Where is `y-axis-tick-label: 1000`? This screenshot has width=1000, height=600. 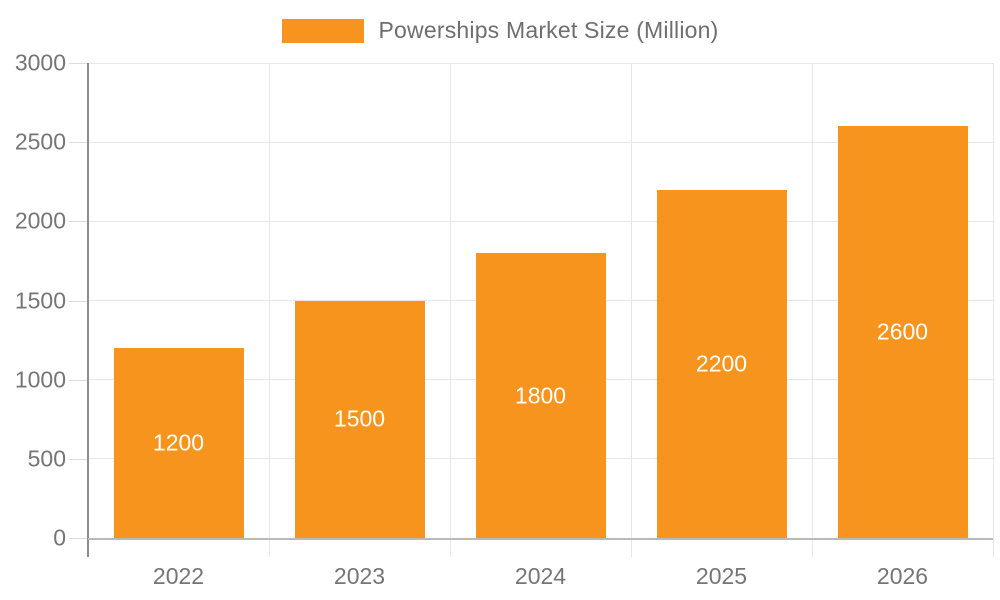
y-axis-tick-label: 1000 is located at coordinates (40, 379).